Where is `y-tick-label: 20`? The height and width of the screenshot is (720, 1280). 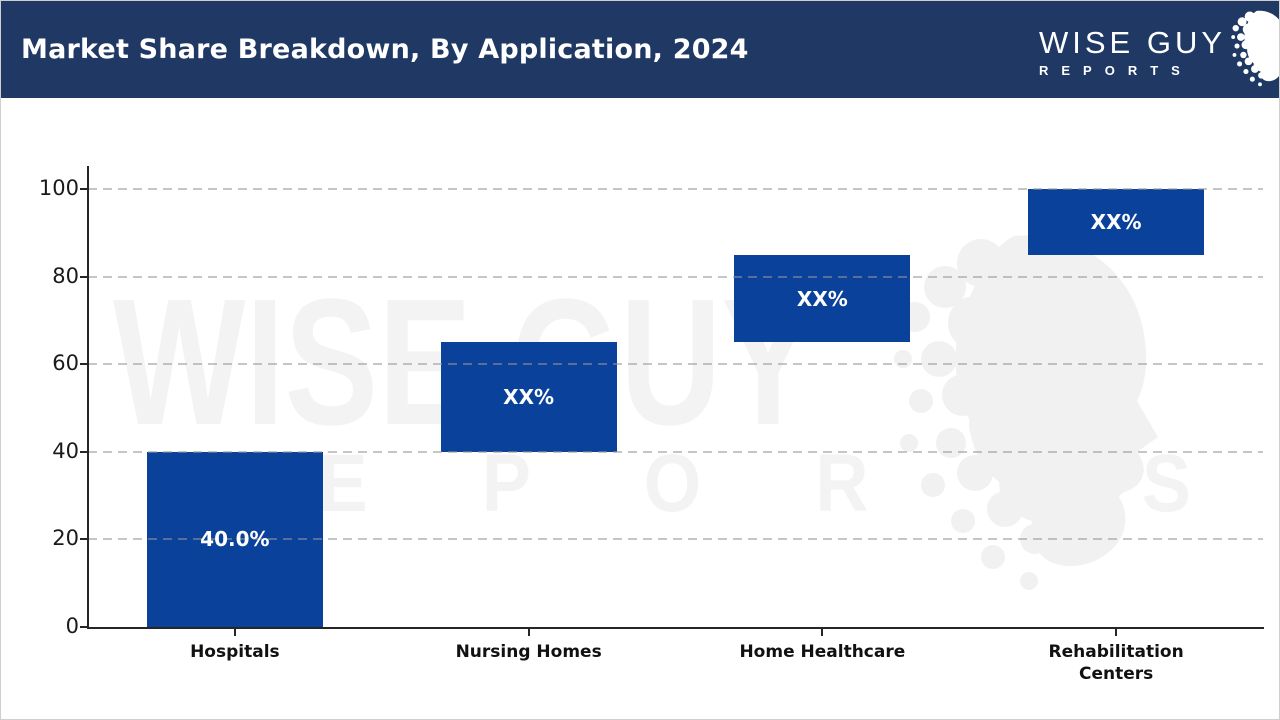
y-tick-label: 20 is located at coordinates (65, 538).